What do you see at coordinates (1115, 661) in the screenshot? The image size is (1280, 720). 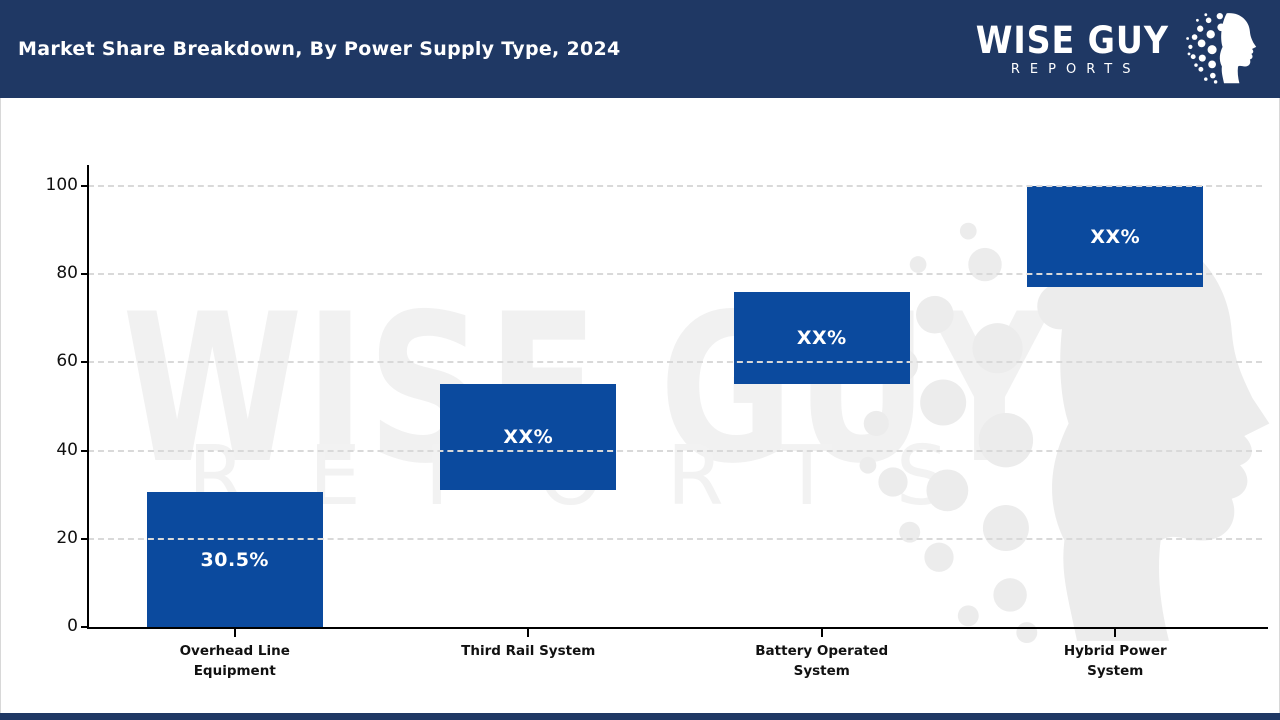 I see `category-label-4: Hybrid Power System` at bounding box center [1115, 661].